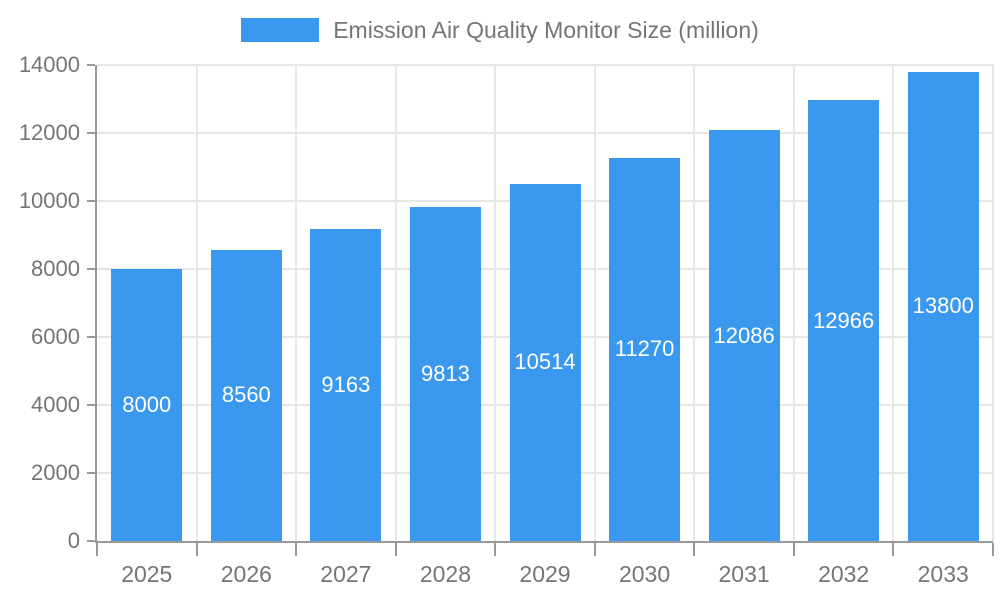 The width and height of the screenshot is (1000, 600). I want to click on y-axis-line, so click(96, 304).